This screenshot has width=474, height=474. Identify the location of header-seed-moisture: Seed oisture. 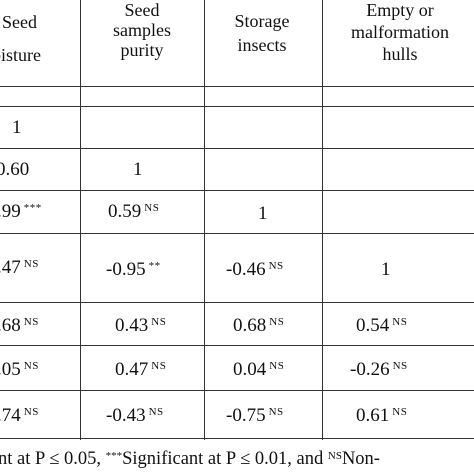
(31, 38).